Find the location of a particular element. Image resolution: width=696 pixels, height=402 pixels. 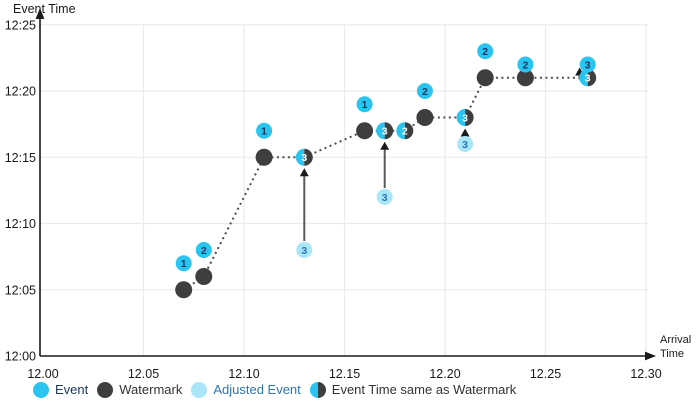

x-tick-label: 12.30 is located at coordinates (645, 374).